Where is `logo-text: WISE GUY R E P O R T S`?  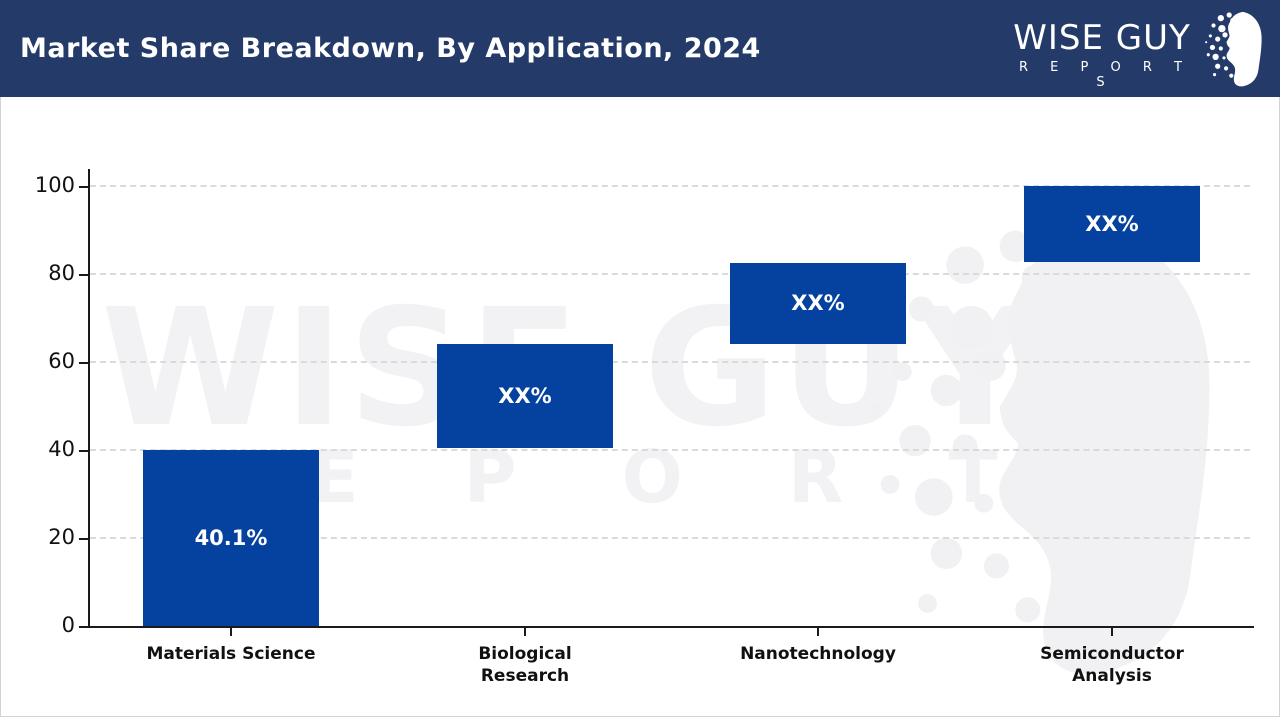
logo-text: WISE GUY R E P O R T S is located at coordinates (1102, 54).